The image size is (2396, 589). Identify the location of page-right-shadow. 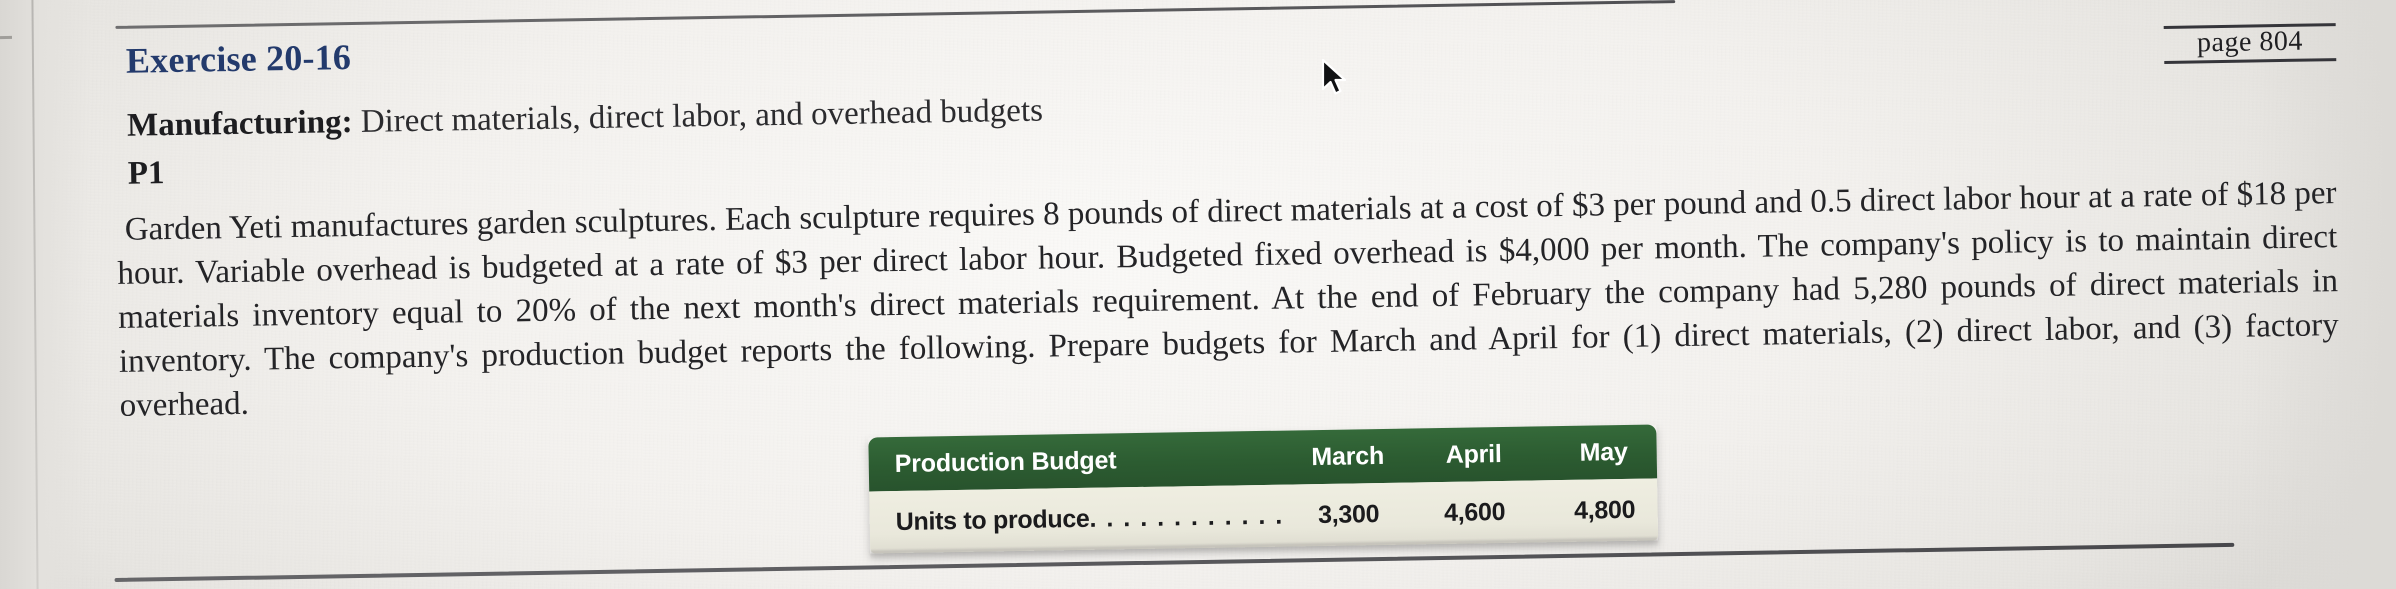
(2321, 294).